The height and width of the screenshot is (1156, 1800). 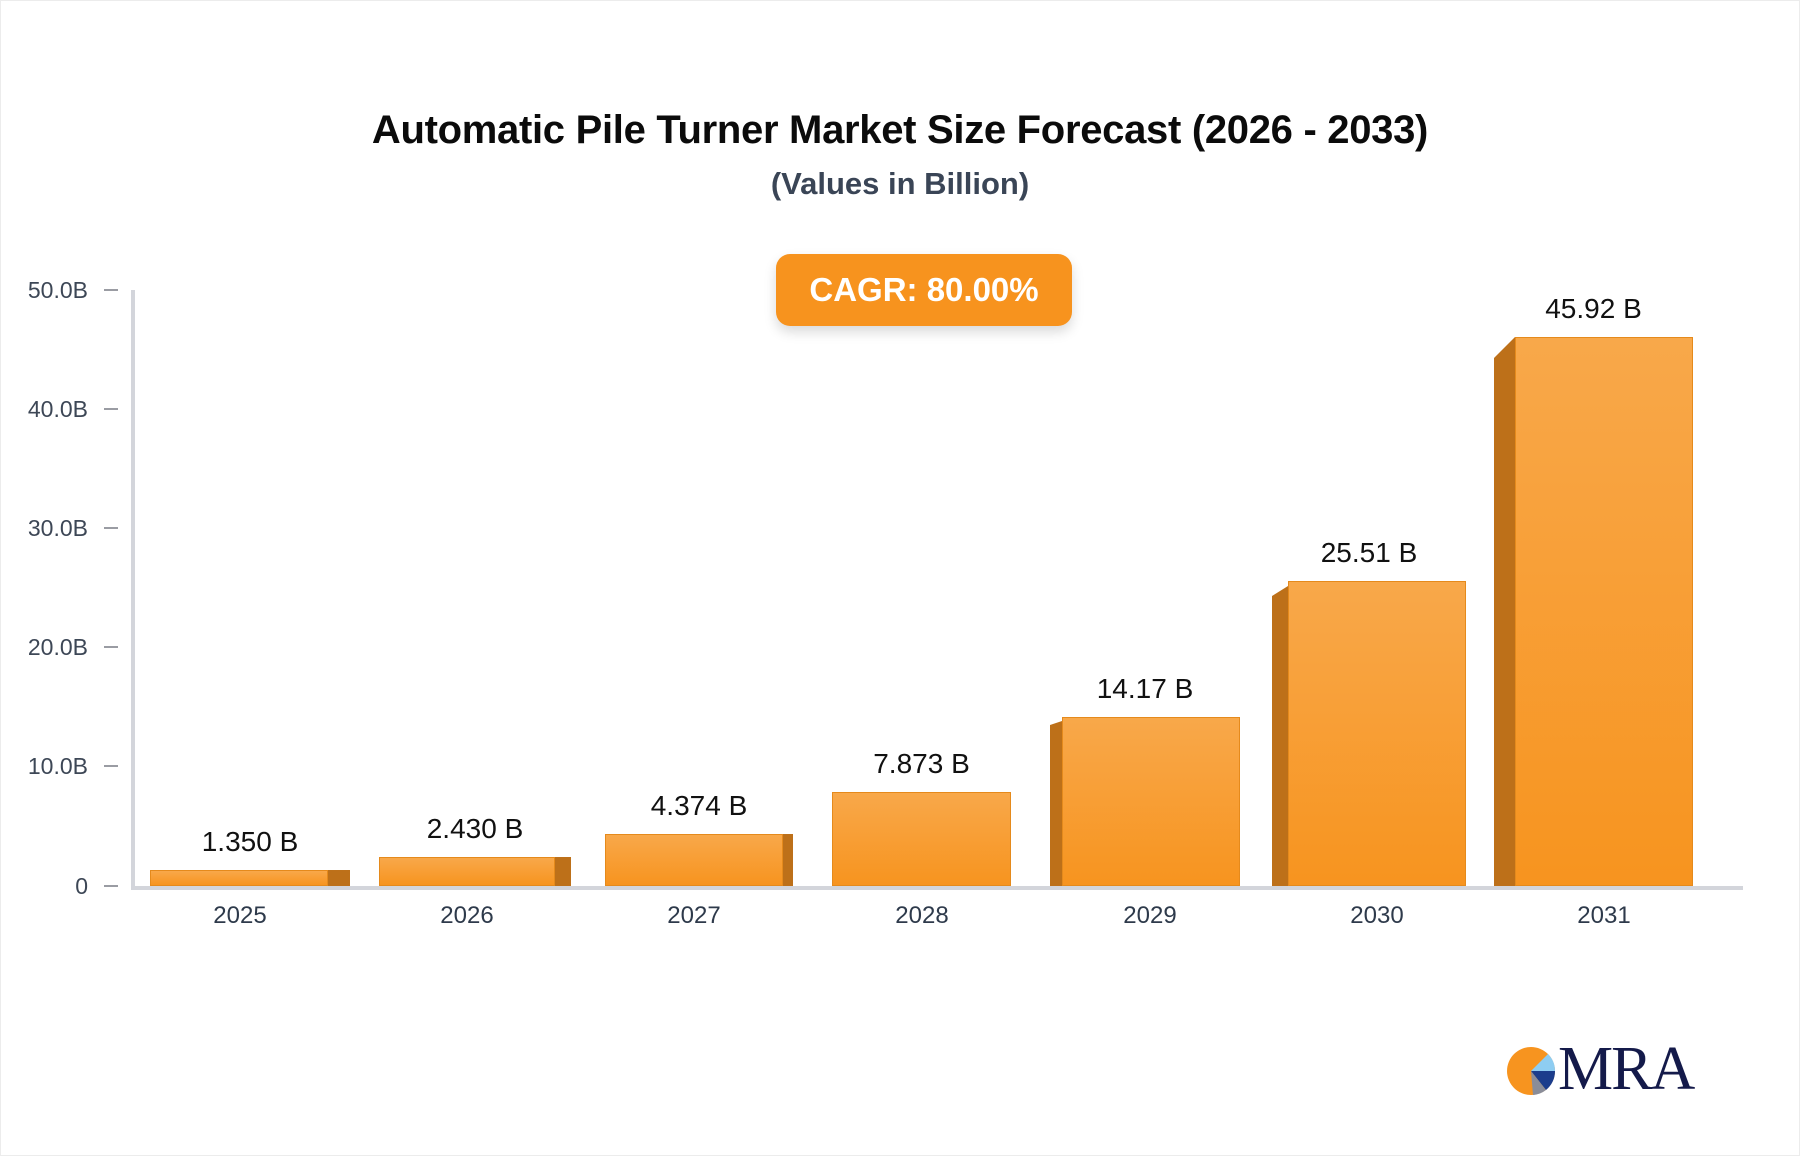 I want to click on y-tick-label: 10.0B, so click(x=57, y=766).